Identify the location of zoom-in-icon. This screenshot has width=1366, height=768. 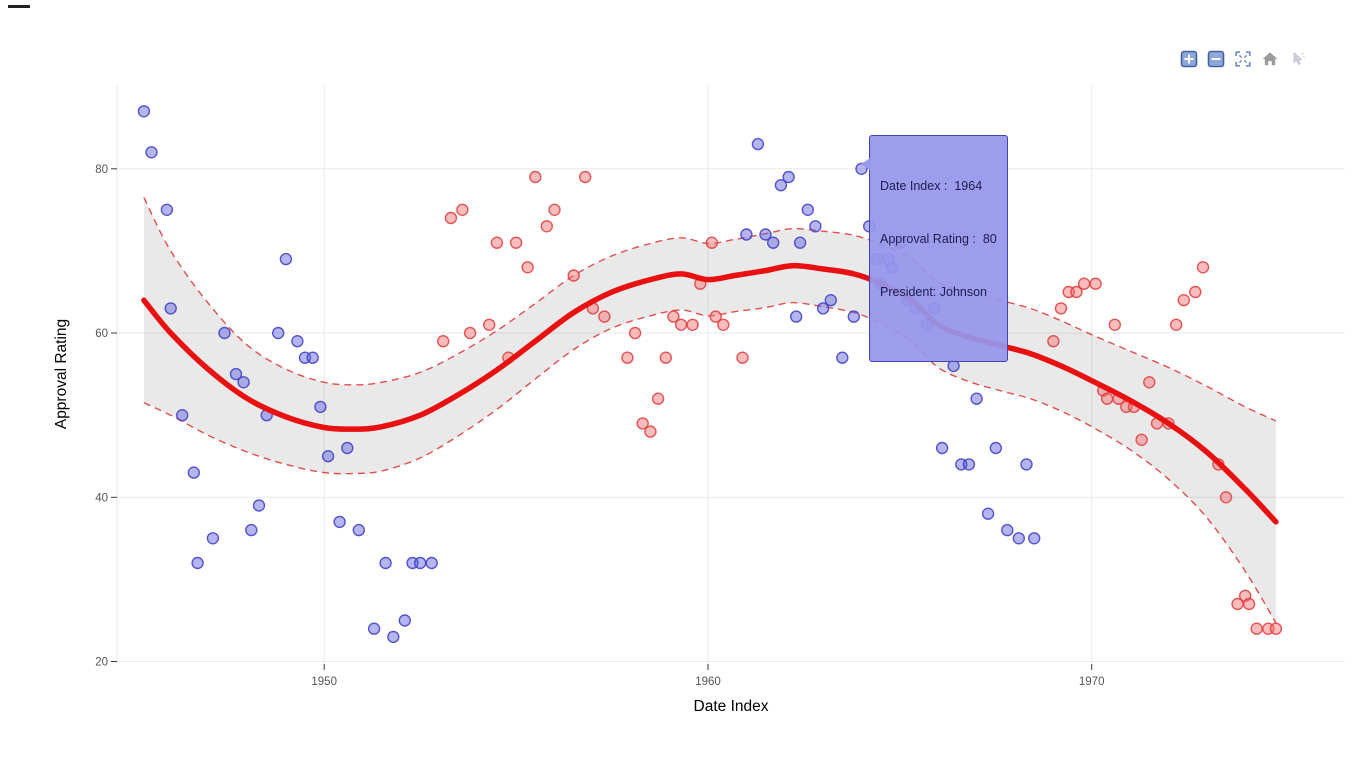
(1189, 59).